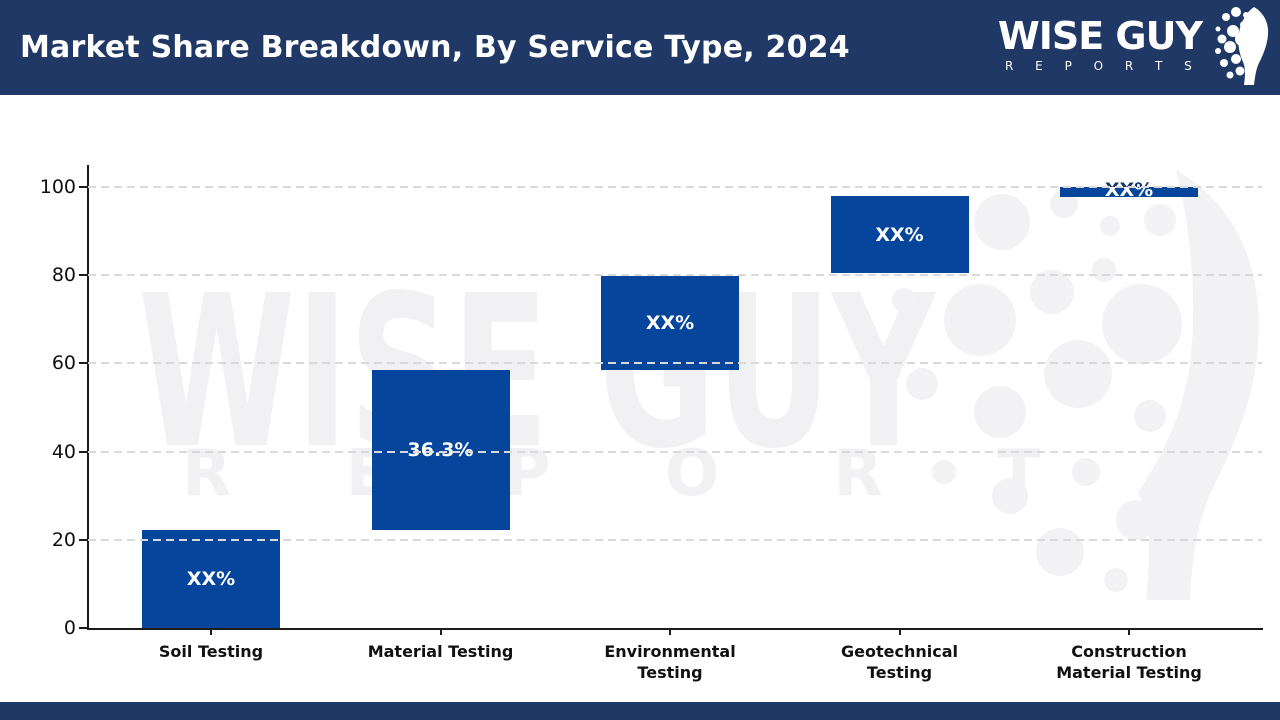  I want to click on x-axis-spine, so click(675, 629).